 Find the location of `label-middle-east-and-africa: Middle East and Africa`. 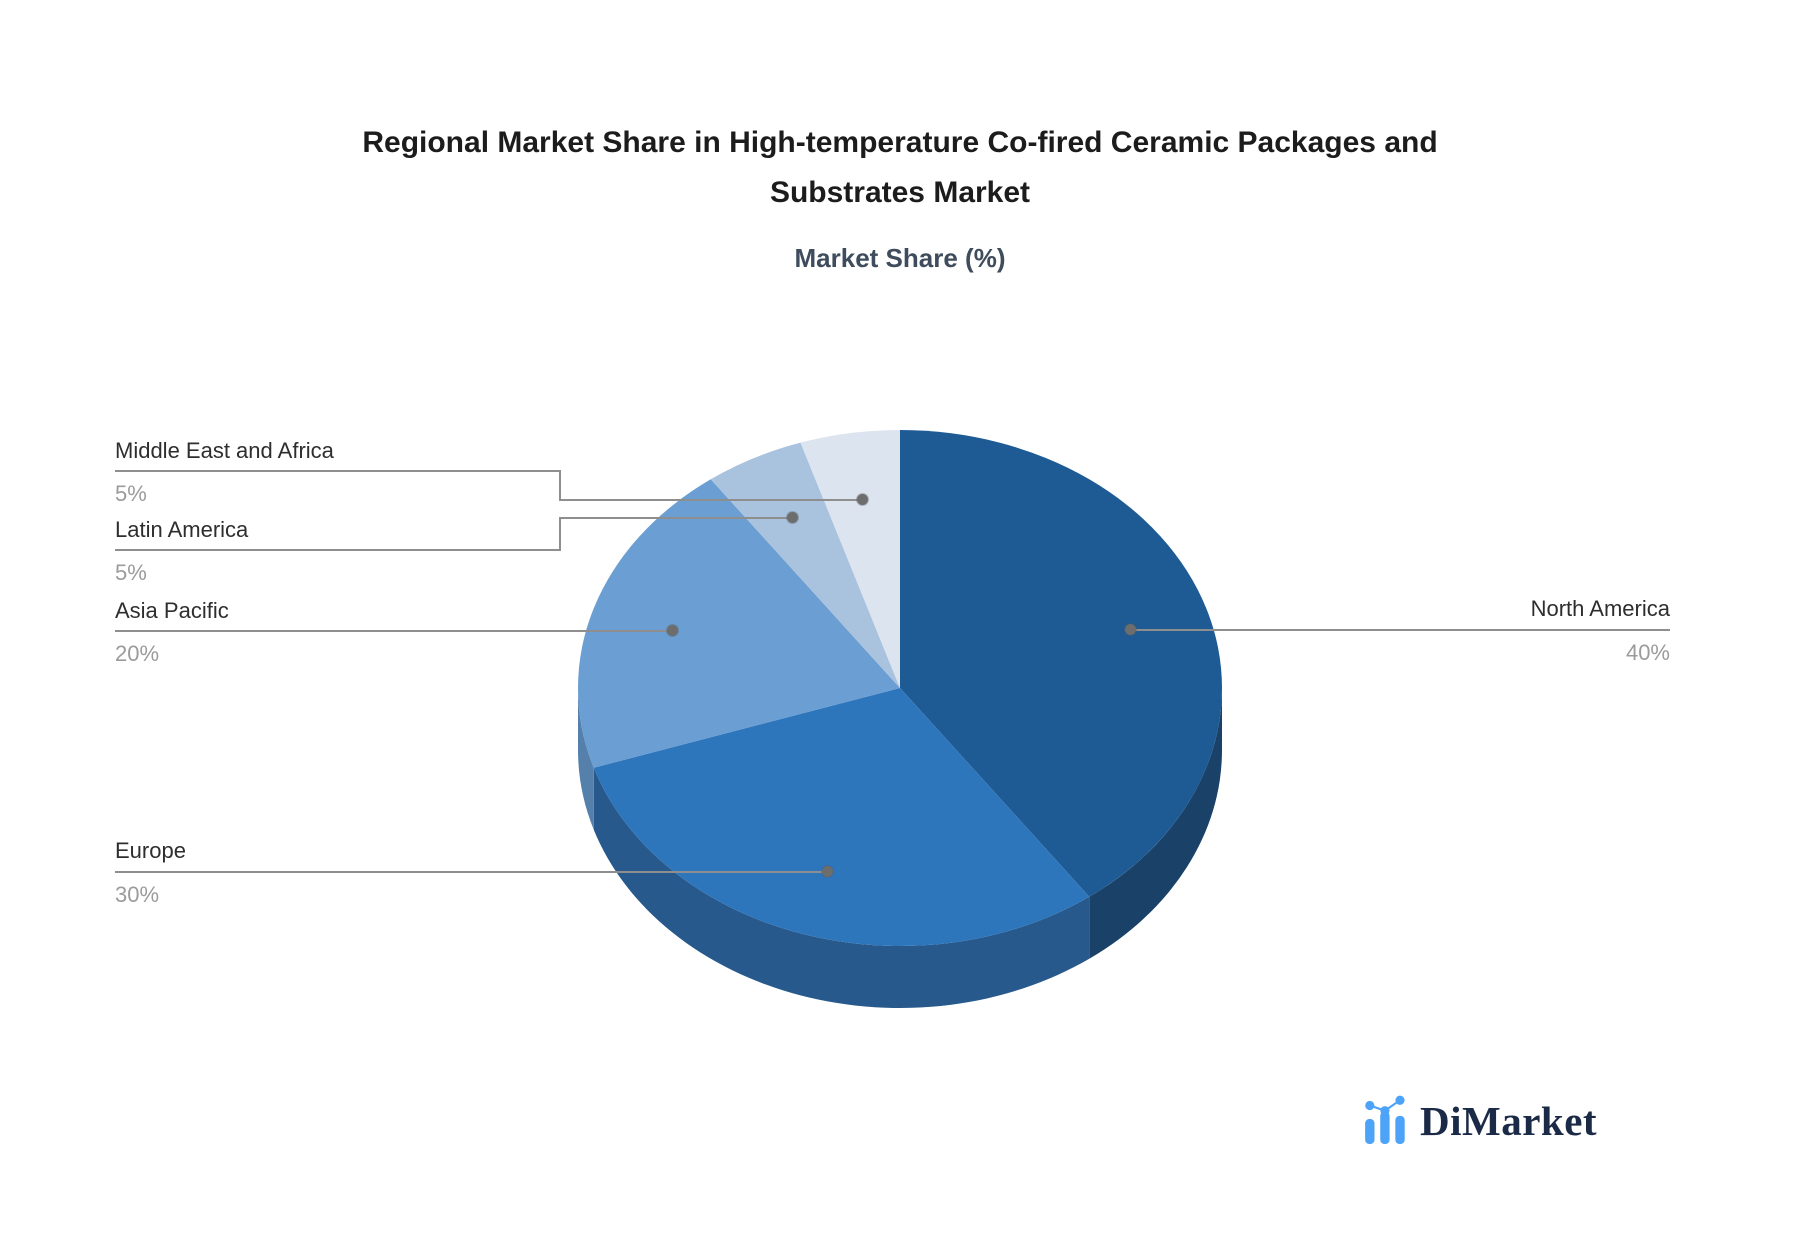

label-middle-east-and-africa: Middle East and Africa is located at coordinates (224, 450).